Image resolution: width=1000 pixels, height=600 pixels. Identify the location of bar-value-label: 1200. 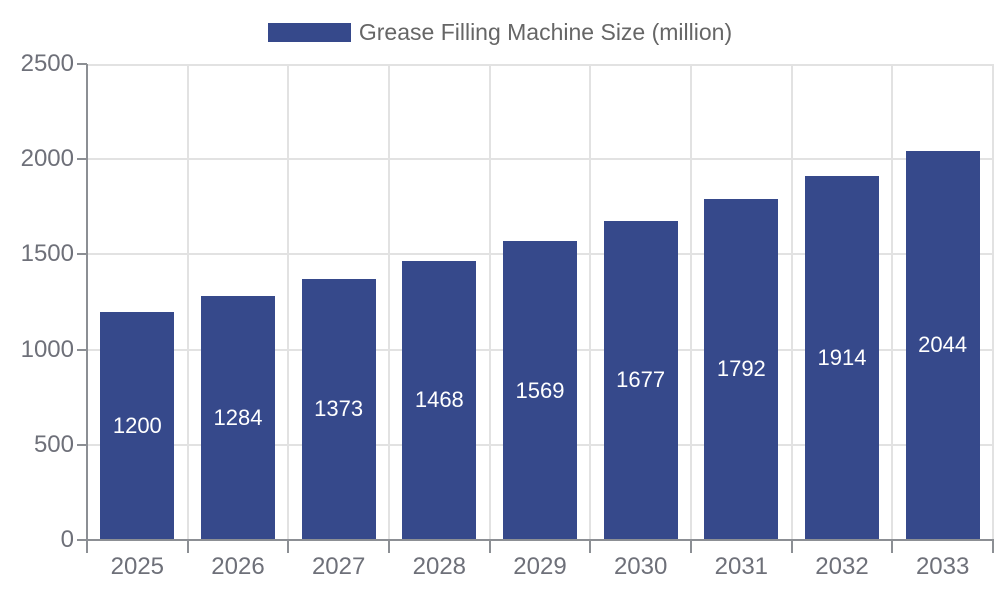
(137, 425).